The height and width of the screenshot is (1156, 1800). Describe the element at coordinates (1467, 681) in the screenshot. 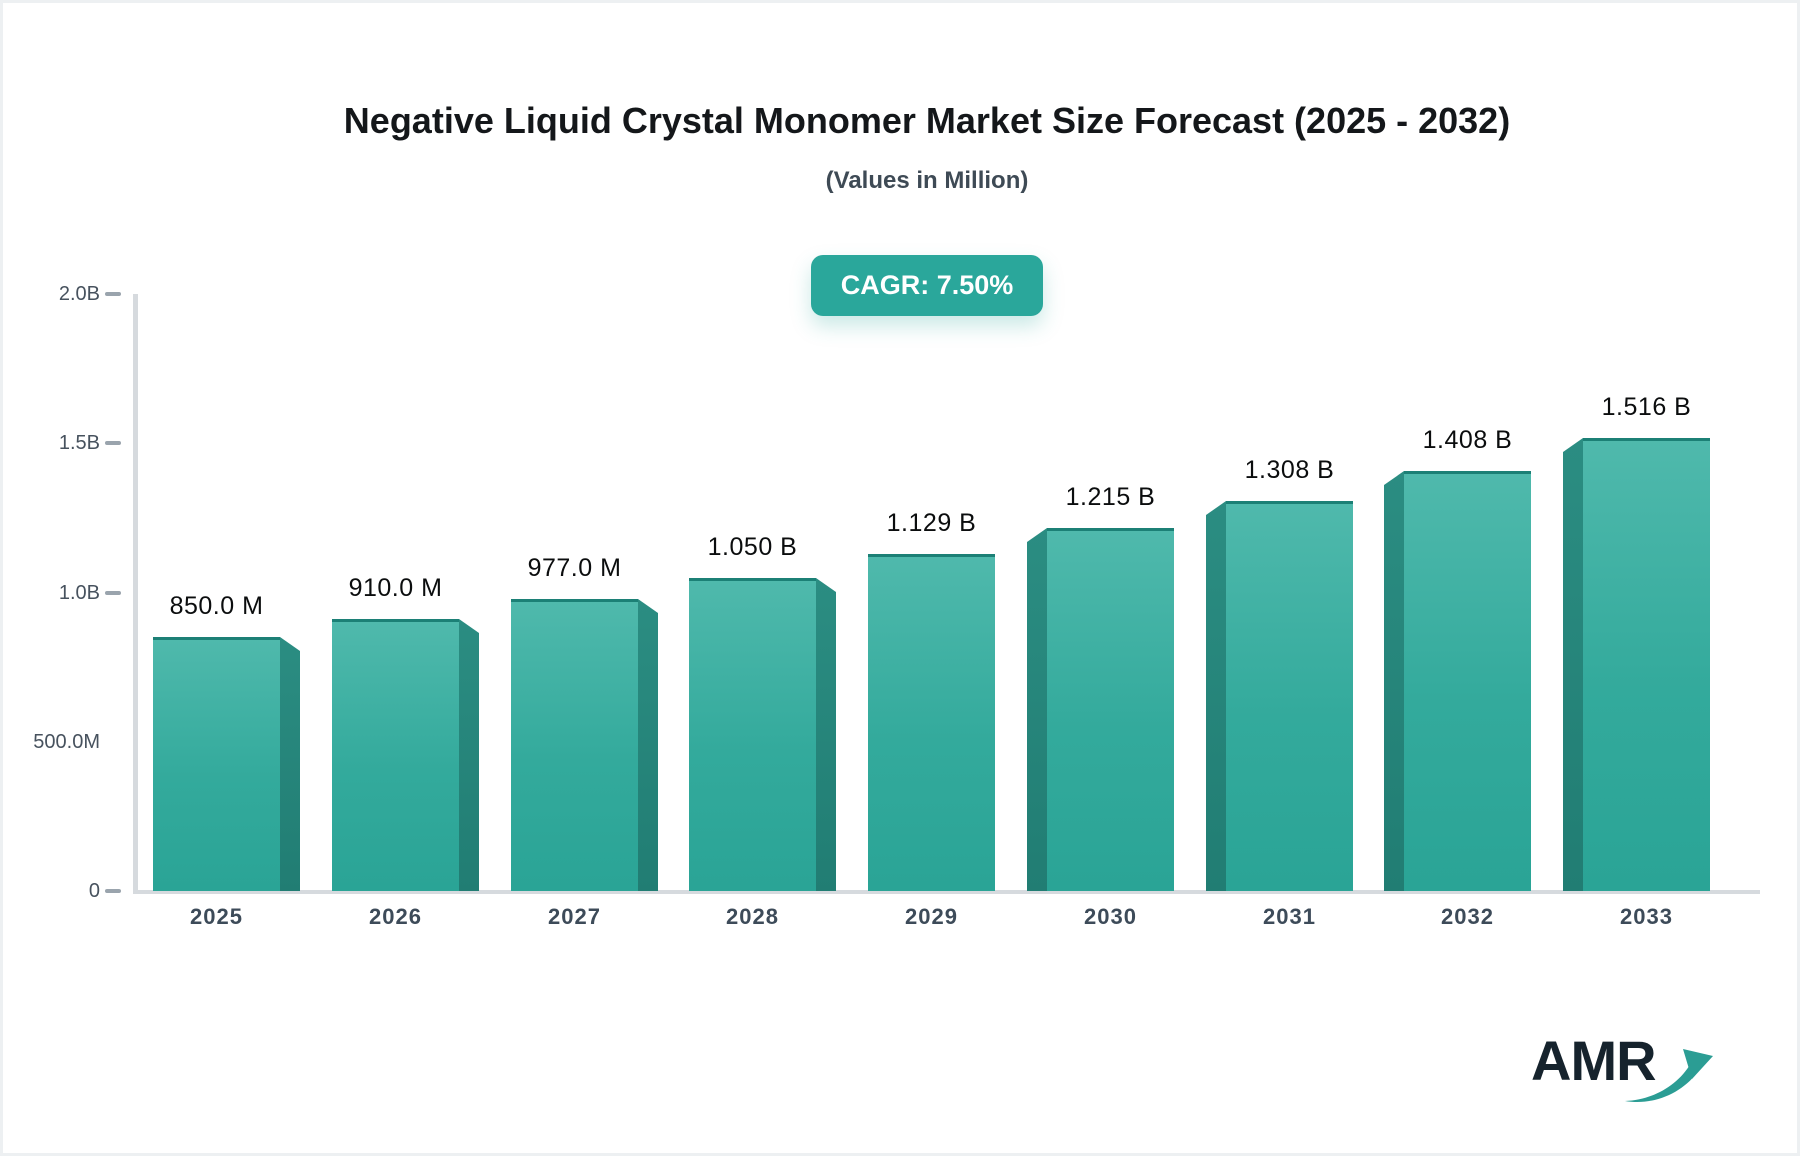

I see `bar-2032` at that location.